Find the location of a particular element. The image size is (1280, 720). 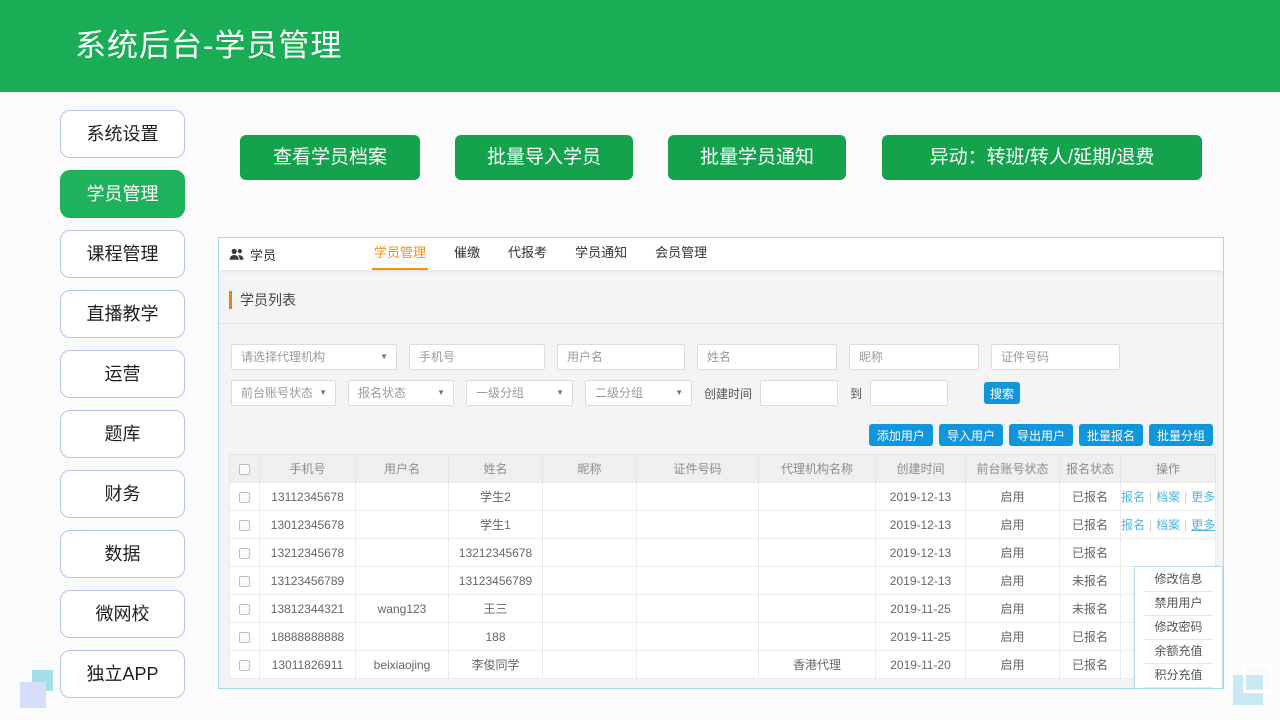

panel-tabs: 学员管理 催缴 代报考 学员通知 会员管理 is located at coordinates (552, 254).